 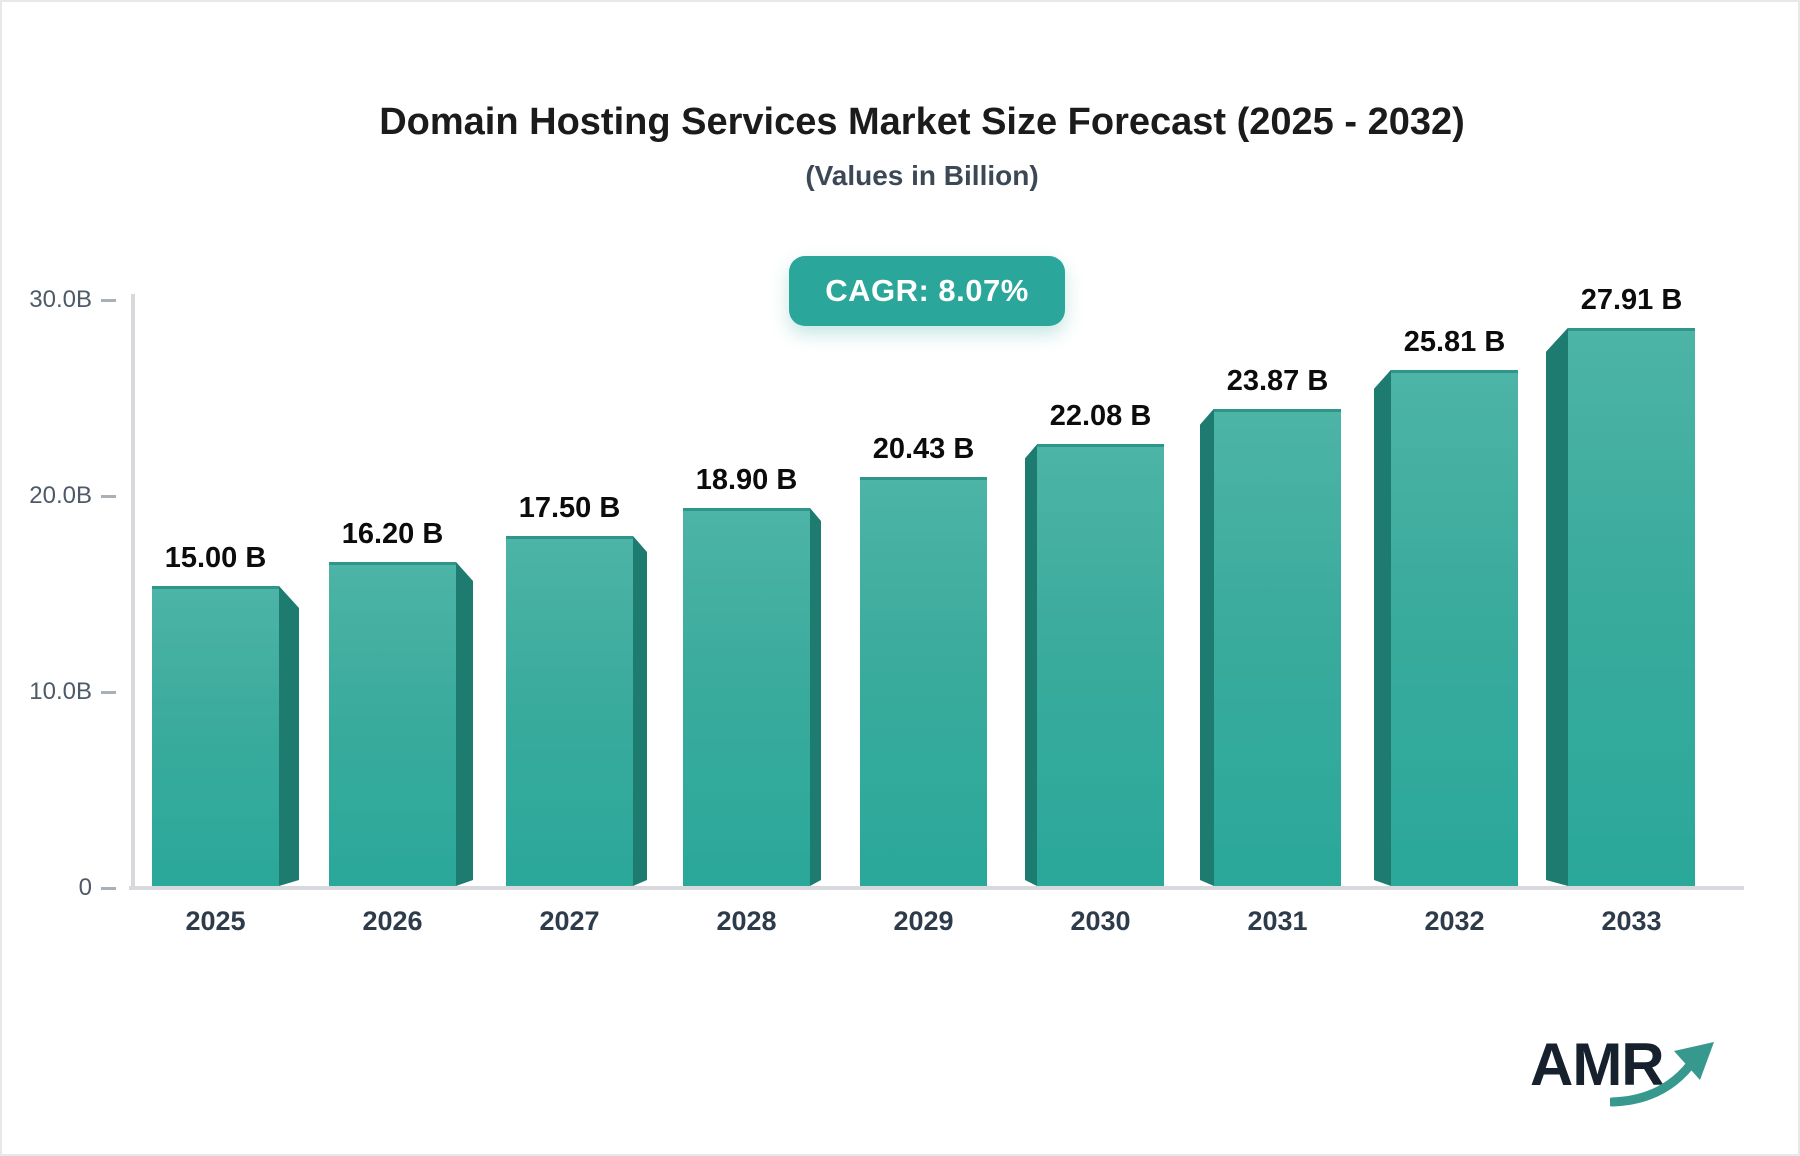 I want to click on x-tick-label: 2028, so click(x=746, y=921).